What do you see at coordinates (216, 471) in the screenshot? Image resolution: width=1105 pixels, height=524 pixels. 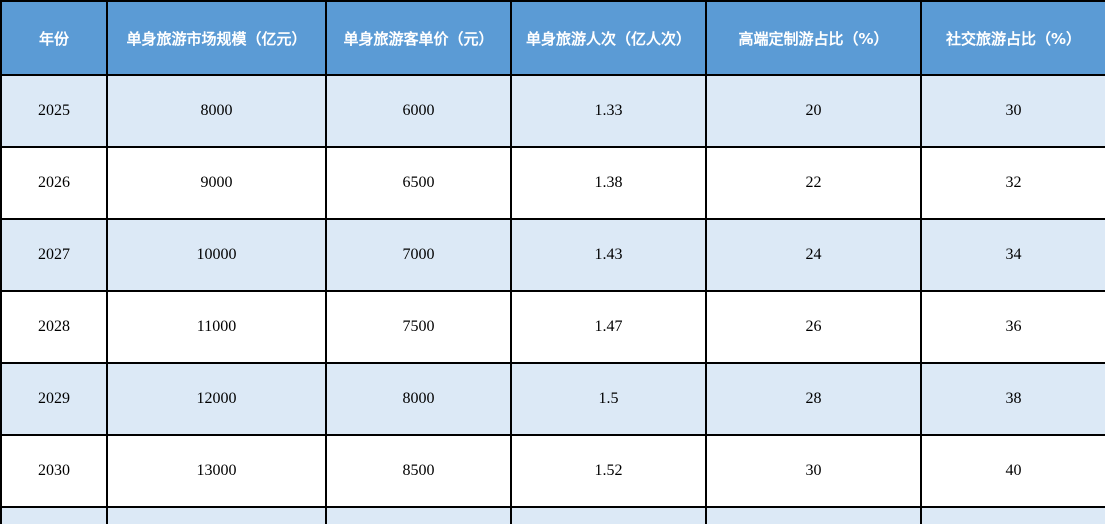 I see `cell-market-size: 13000` at bounding box center [216, 471].